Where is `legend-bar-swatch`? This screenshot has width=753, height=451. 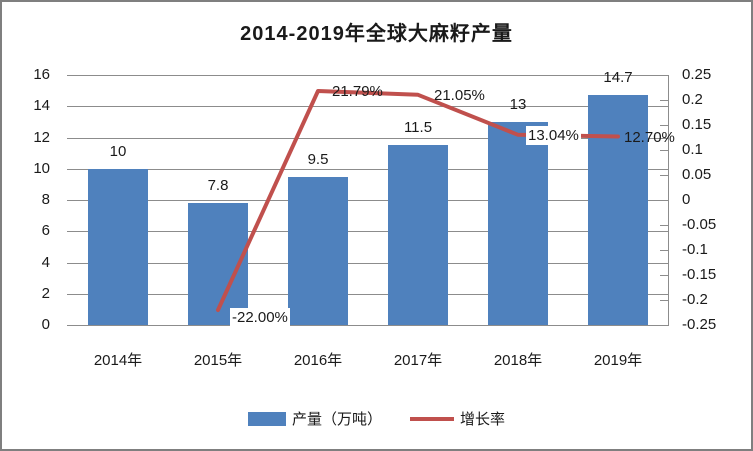
legend-bar-swatch is located at coordinates (266, 418).